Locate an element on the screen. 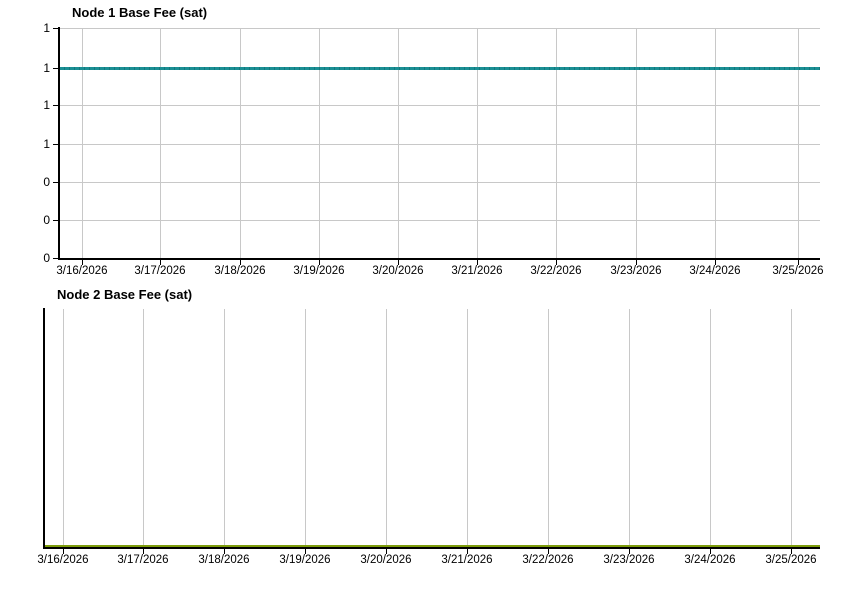  chart-2-series-line is located at coordinates (432, 546).